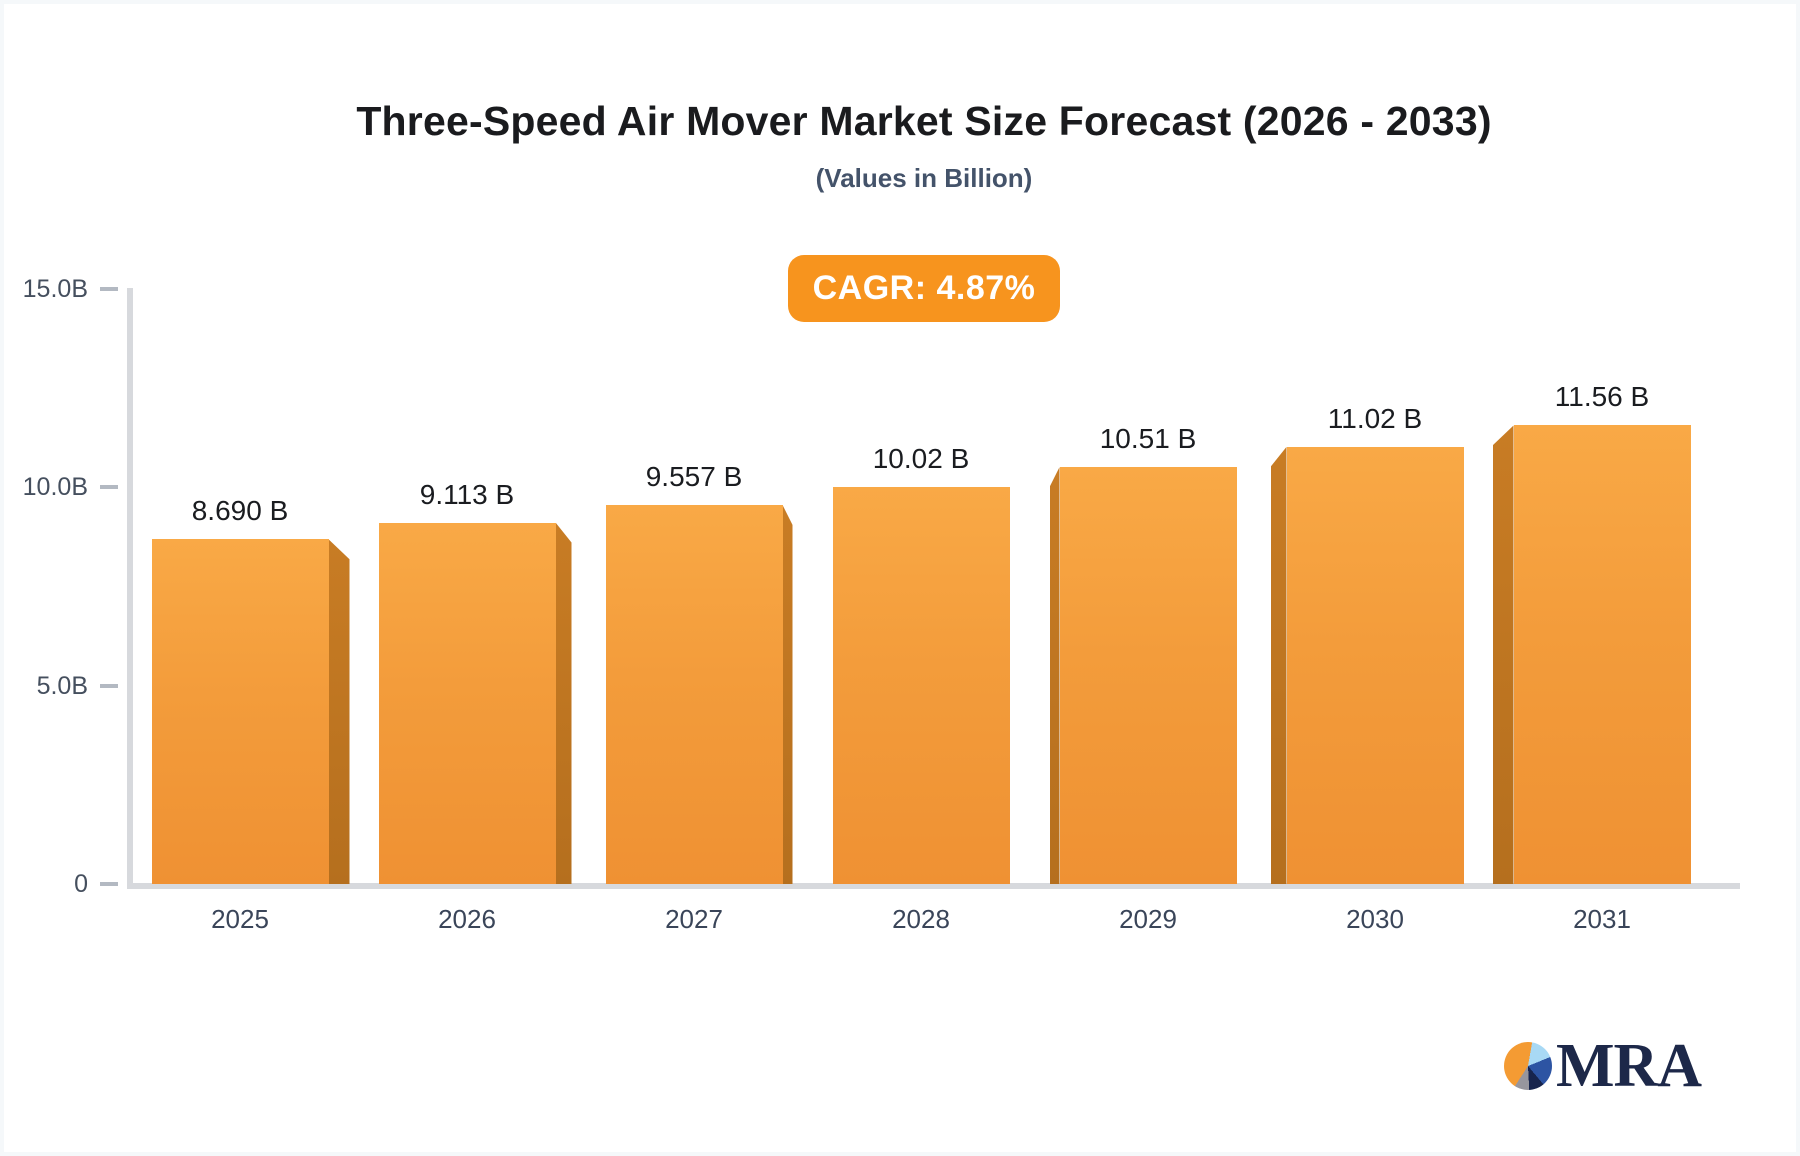 This screenshot has height=1156, width=1800. What do you see at coordinates (694, 476) in the screenshot?
I see `bar-value-label: 9.557 B` at bounding box center [694, 476].